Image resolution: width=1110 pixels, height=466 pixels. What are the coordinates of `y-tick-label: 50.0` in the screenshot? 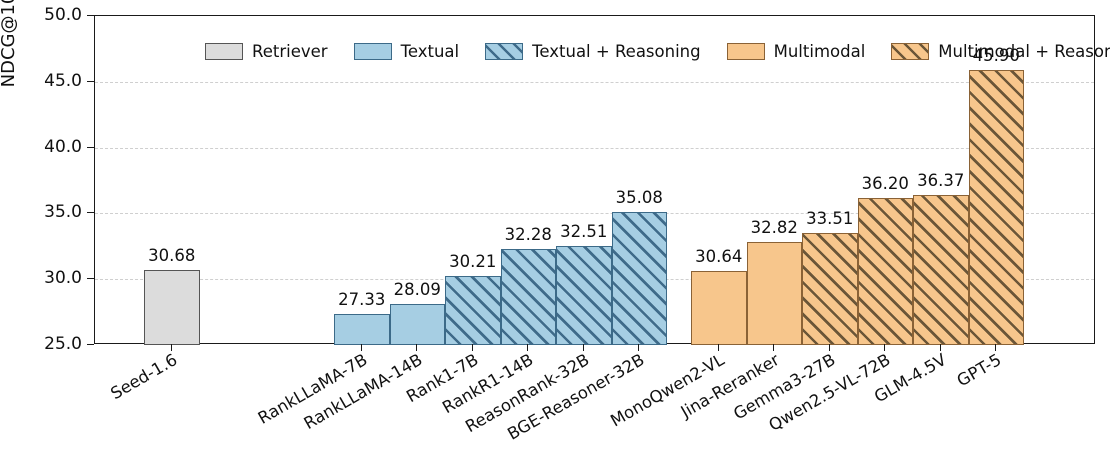 It's located at (63, 15).